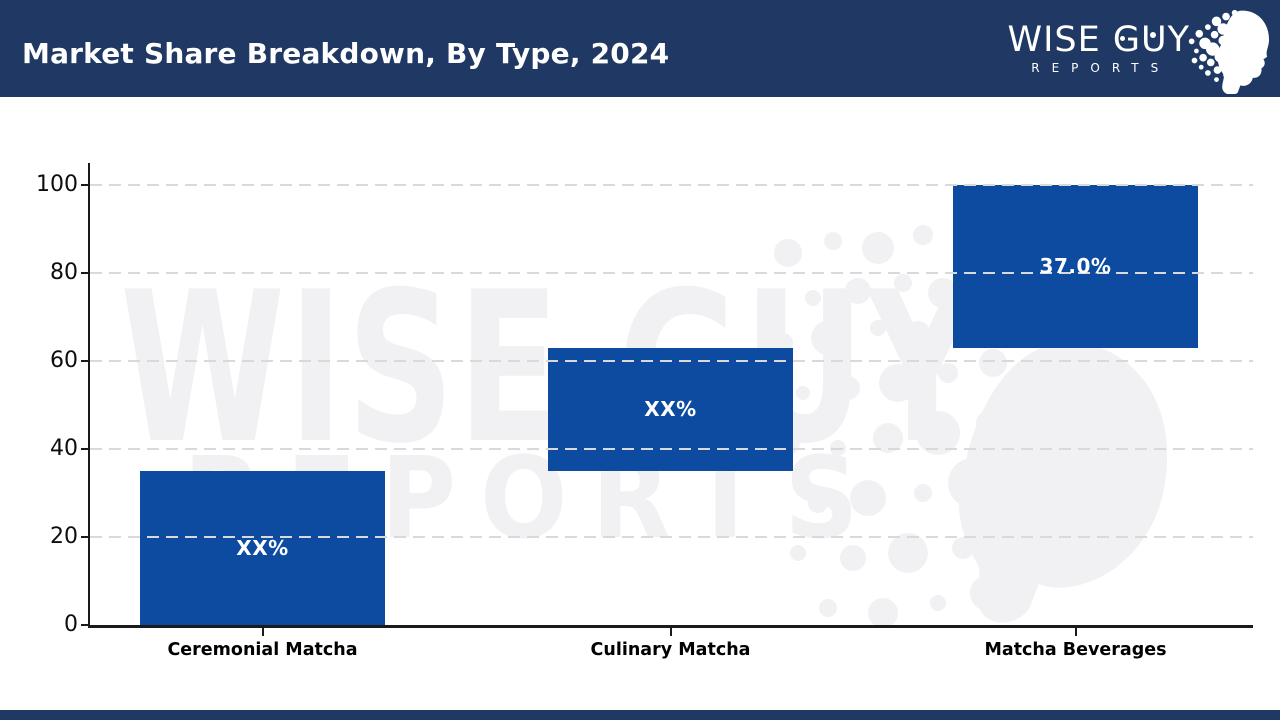  What do you see at coordinates (640, 715) in the screenshot?
I see `footer-bar` at bounding box center [640, 715].